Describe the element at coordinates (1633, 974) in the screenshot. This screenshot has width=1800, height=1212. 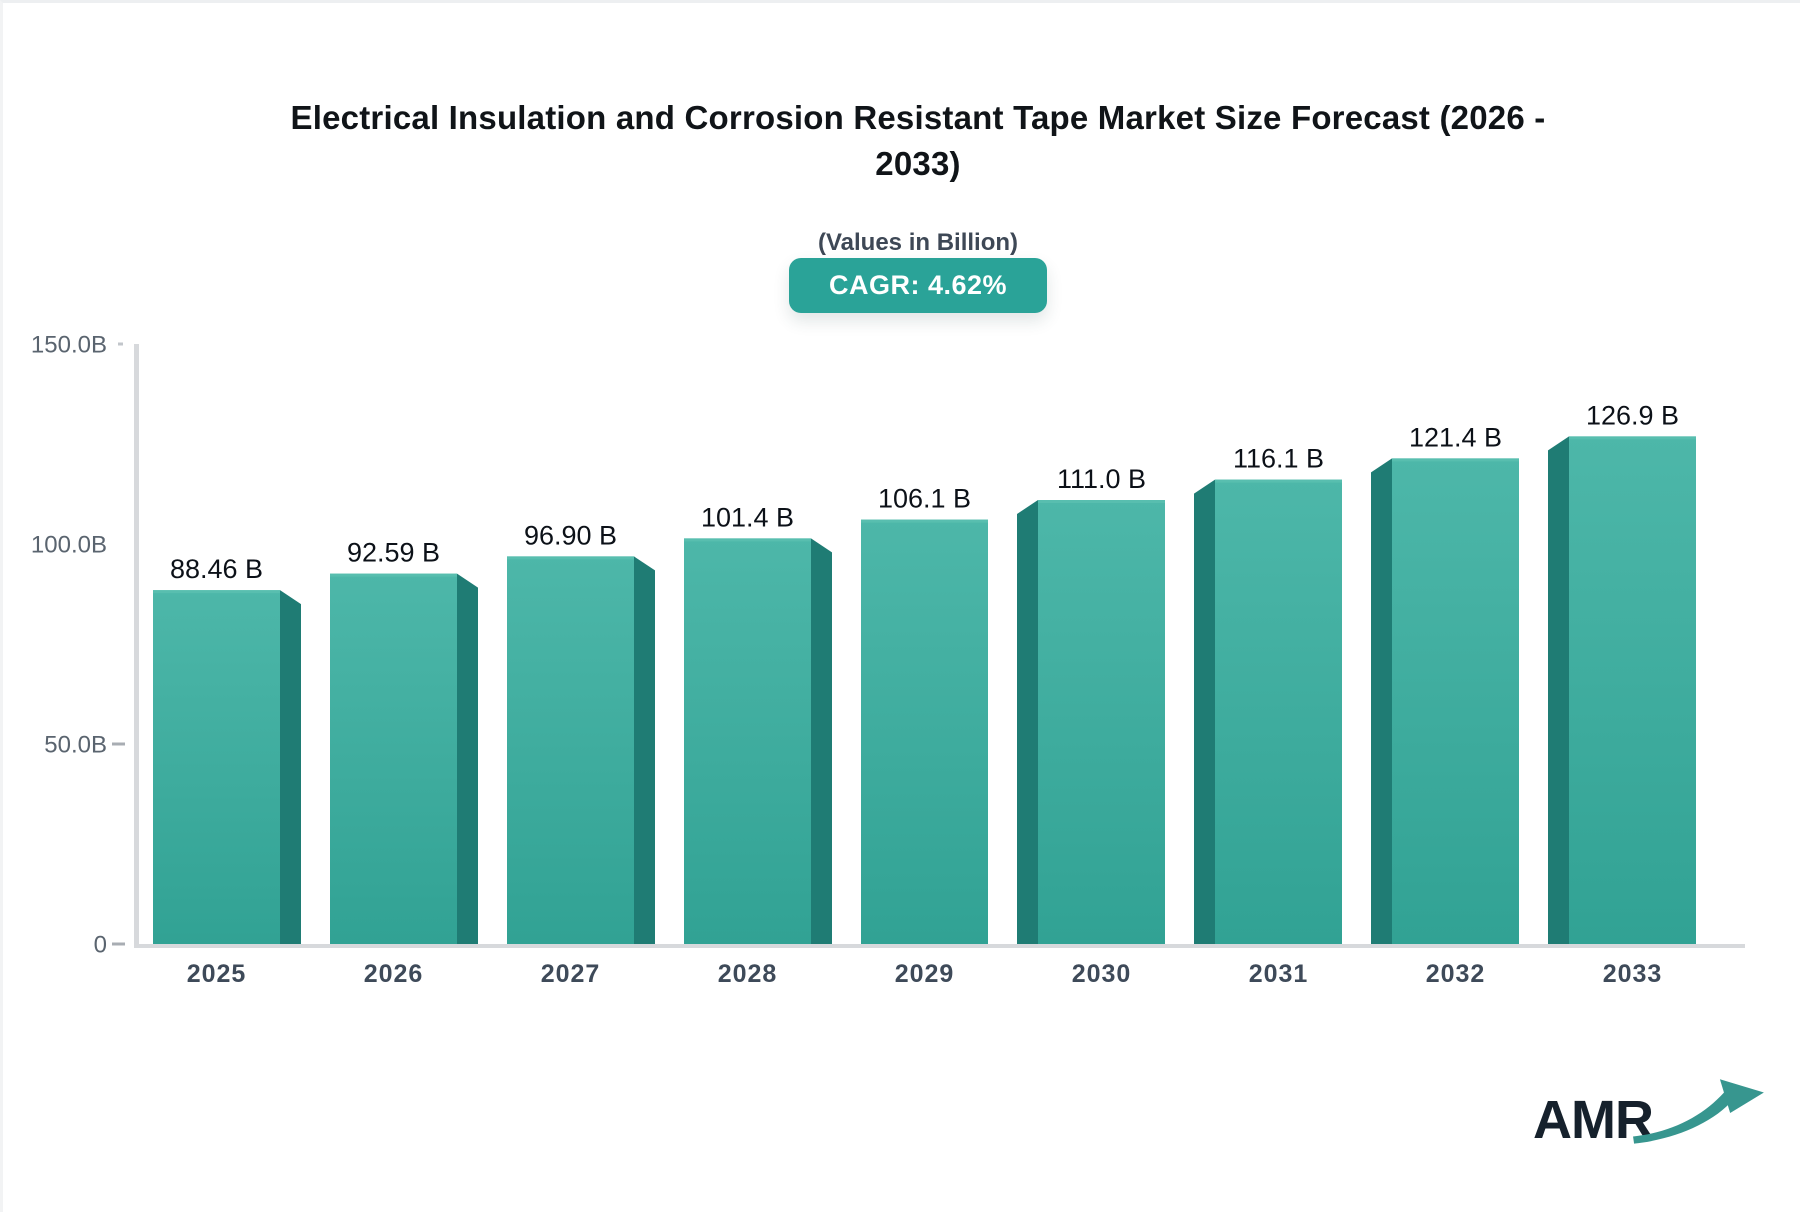
I see `x-axis-label: 2033` at that location.